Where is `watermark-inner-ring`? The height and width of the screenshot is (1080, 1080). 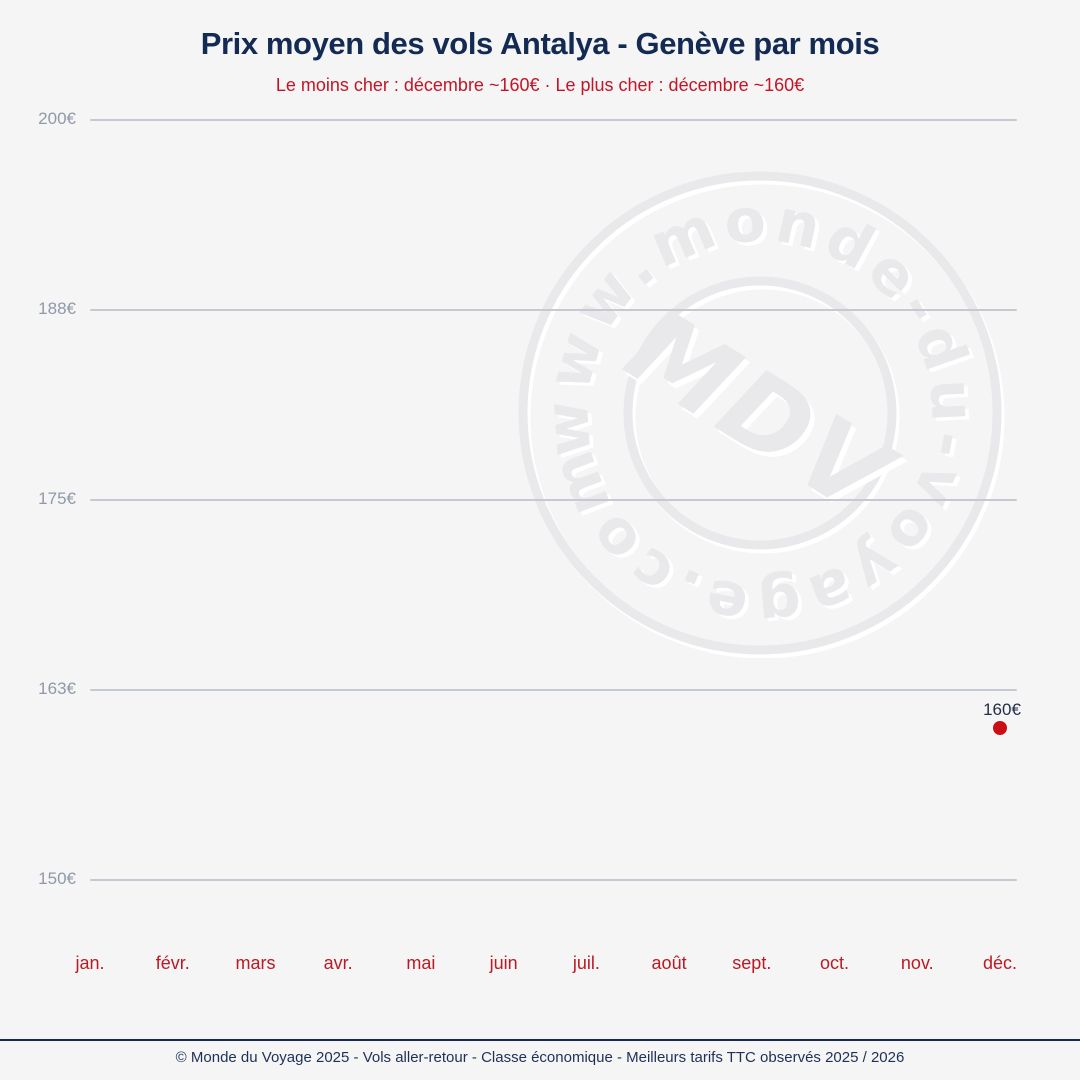 watermark-inner-ring is located at coordinates (761, 415).